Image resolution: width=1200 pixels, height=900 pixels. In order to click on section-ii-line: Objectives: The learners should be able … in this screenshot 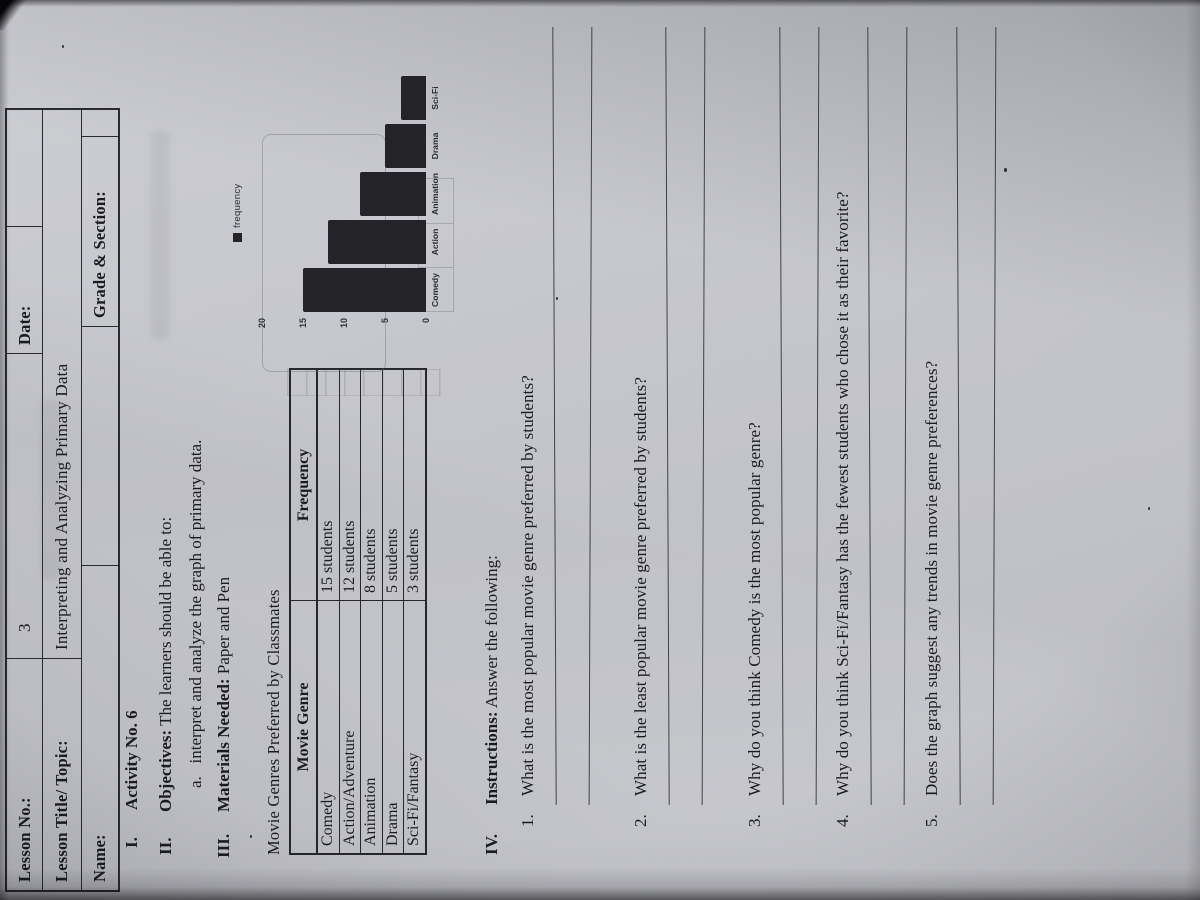, I will do `click(166, 664)`.